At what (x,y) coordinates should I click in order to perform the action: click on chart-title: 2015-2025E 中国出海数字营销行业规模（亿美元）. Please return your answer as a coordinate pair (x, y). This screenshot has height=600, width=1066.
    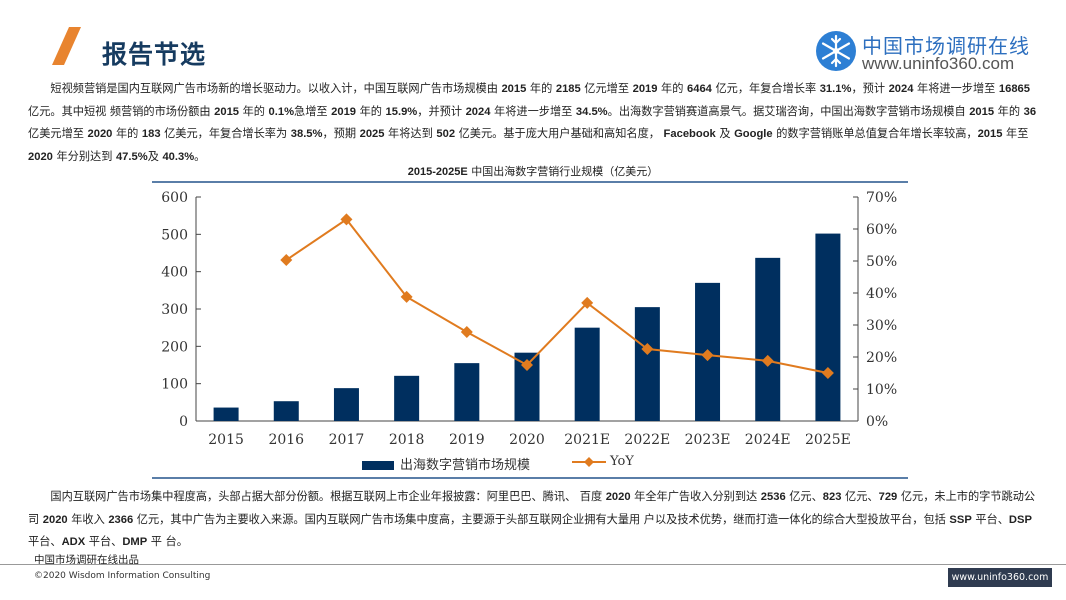
    Looking at the image, I should click on (533, 171).